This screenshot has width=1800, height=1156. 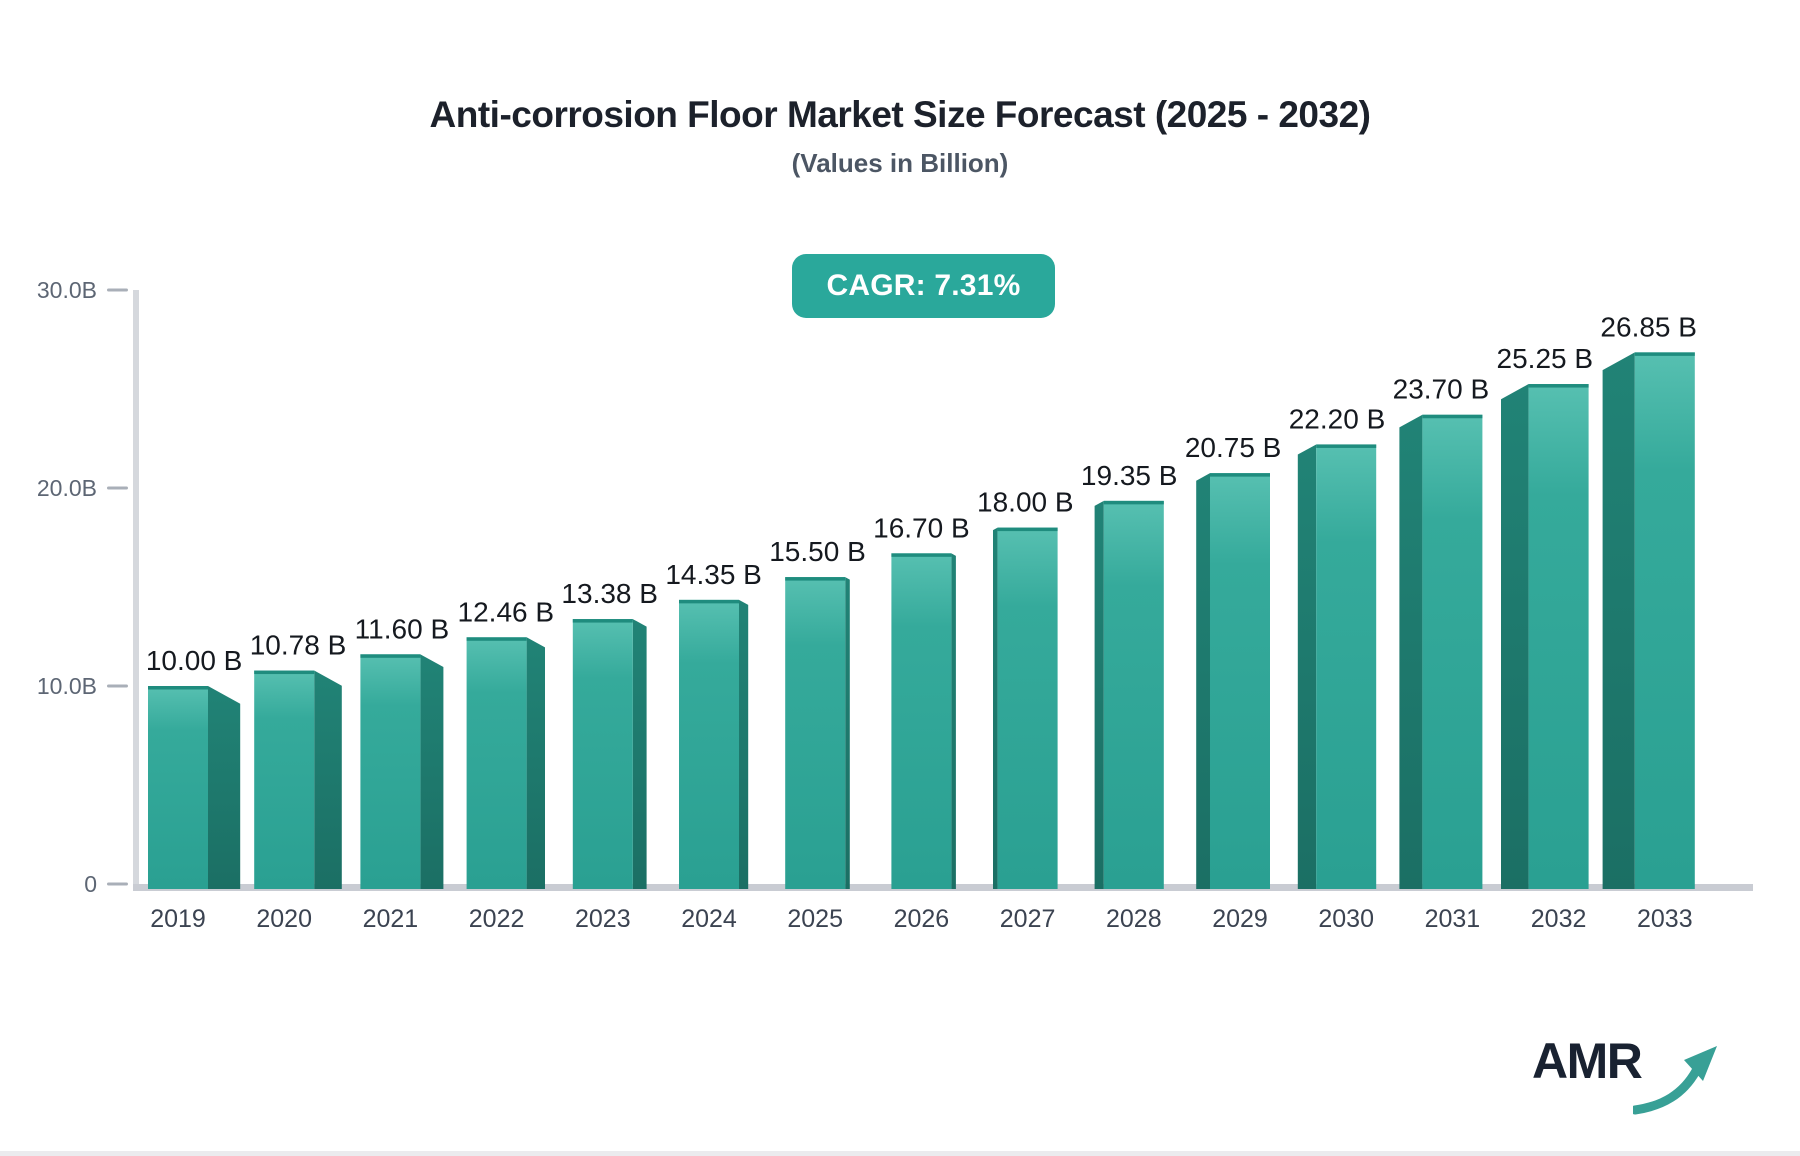 What do you see at coordinates (194, 660) in the screenshot?
I see `bar-value-label: 10.00 B` at bounding box center [194, 660].